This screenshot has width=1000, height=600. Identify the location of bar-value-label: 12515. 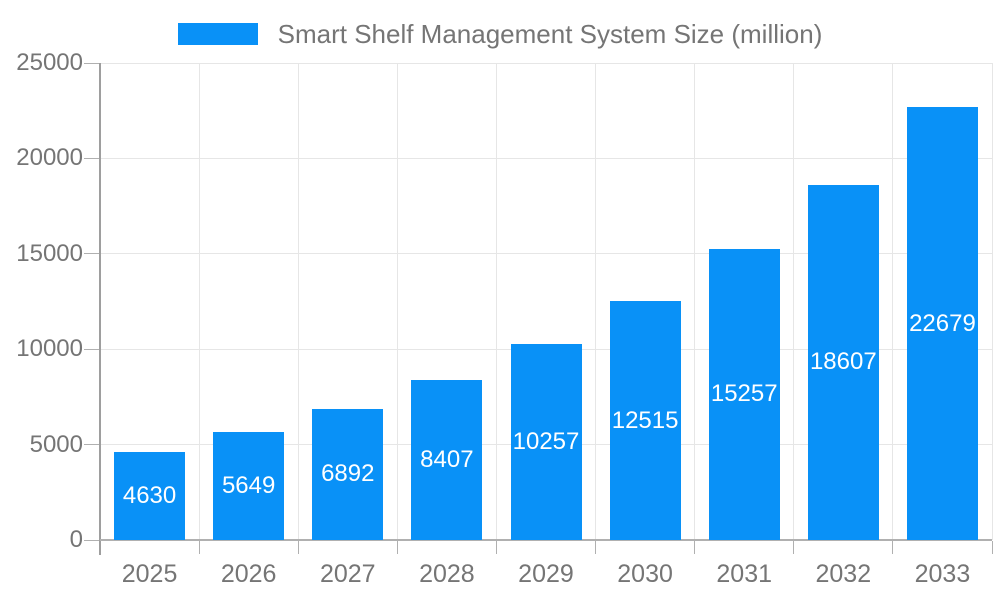
(645, 420).